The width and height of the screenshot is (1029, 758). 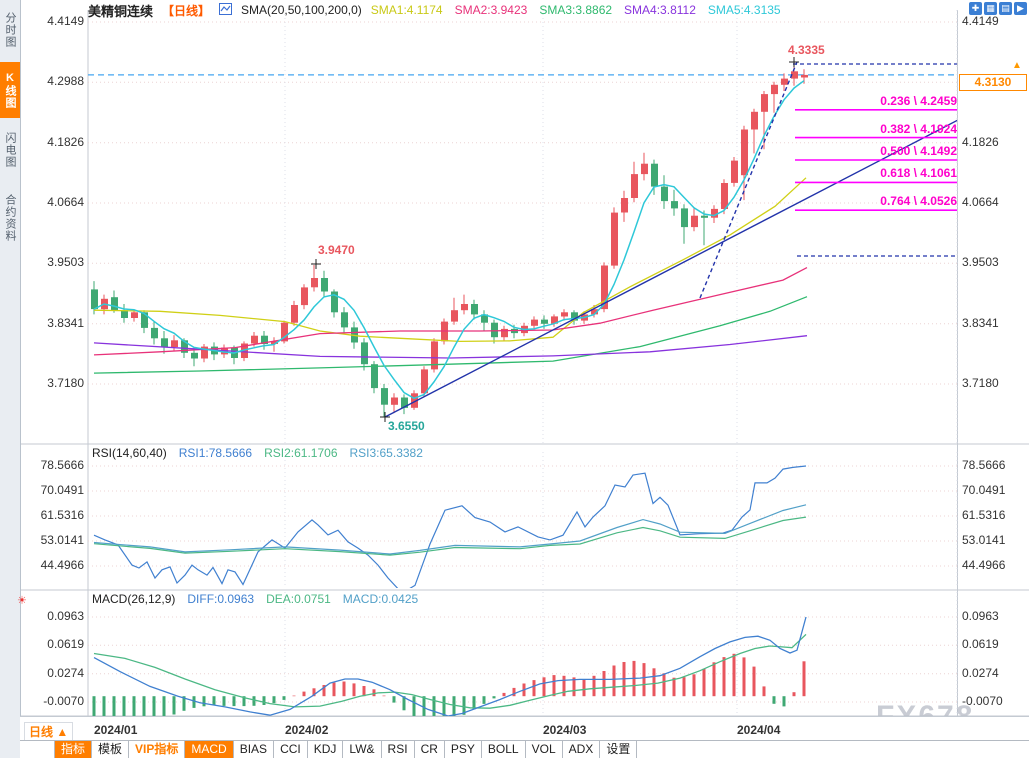 What do you see at coordinates (10, 379) in the screenshot?
I see `left-sidebar: 分时图 K线图闪电图合约资料` at bounding box center [10, 379].